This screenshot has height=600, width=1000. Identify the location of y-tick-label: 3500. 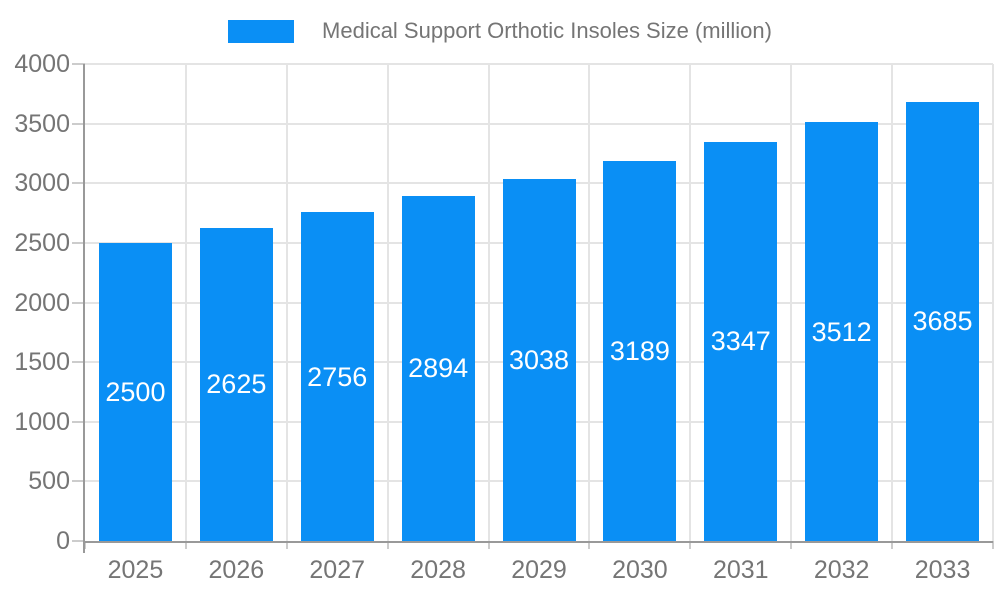
(42, 123).